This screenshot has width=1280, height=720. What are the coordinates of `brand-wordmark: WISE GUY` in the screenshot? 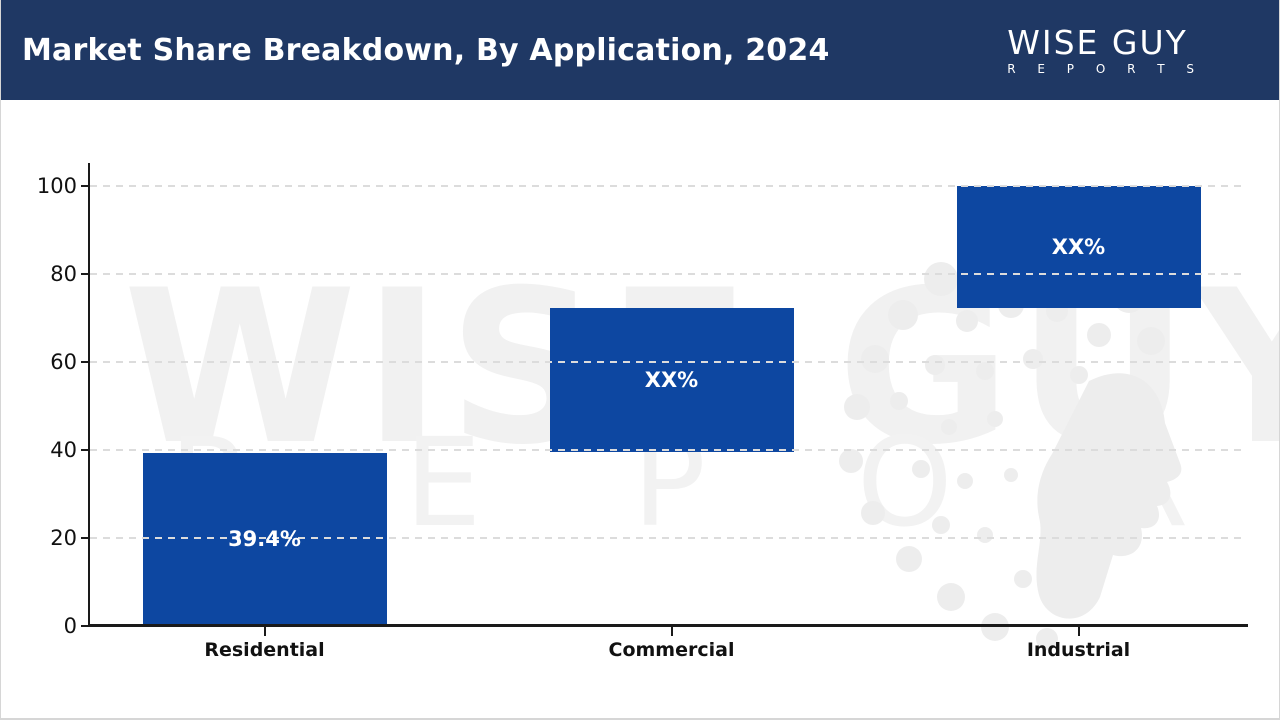 It's located at (1097, 42).